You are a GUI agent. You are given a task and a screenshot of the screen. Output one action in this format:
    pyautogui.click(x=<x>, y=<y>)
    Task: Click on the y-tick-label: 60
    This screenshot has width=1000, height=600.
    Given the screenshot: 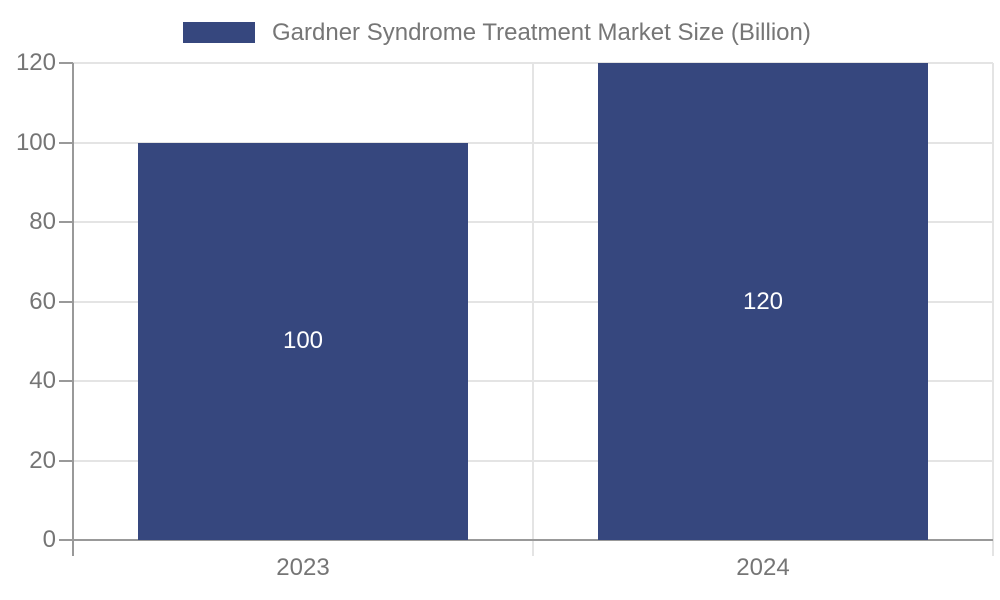 What is the action you would take?
    pyautogui.click(x=42, y=301)
    